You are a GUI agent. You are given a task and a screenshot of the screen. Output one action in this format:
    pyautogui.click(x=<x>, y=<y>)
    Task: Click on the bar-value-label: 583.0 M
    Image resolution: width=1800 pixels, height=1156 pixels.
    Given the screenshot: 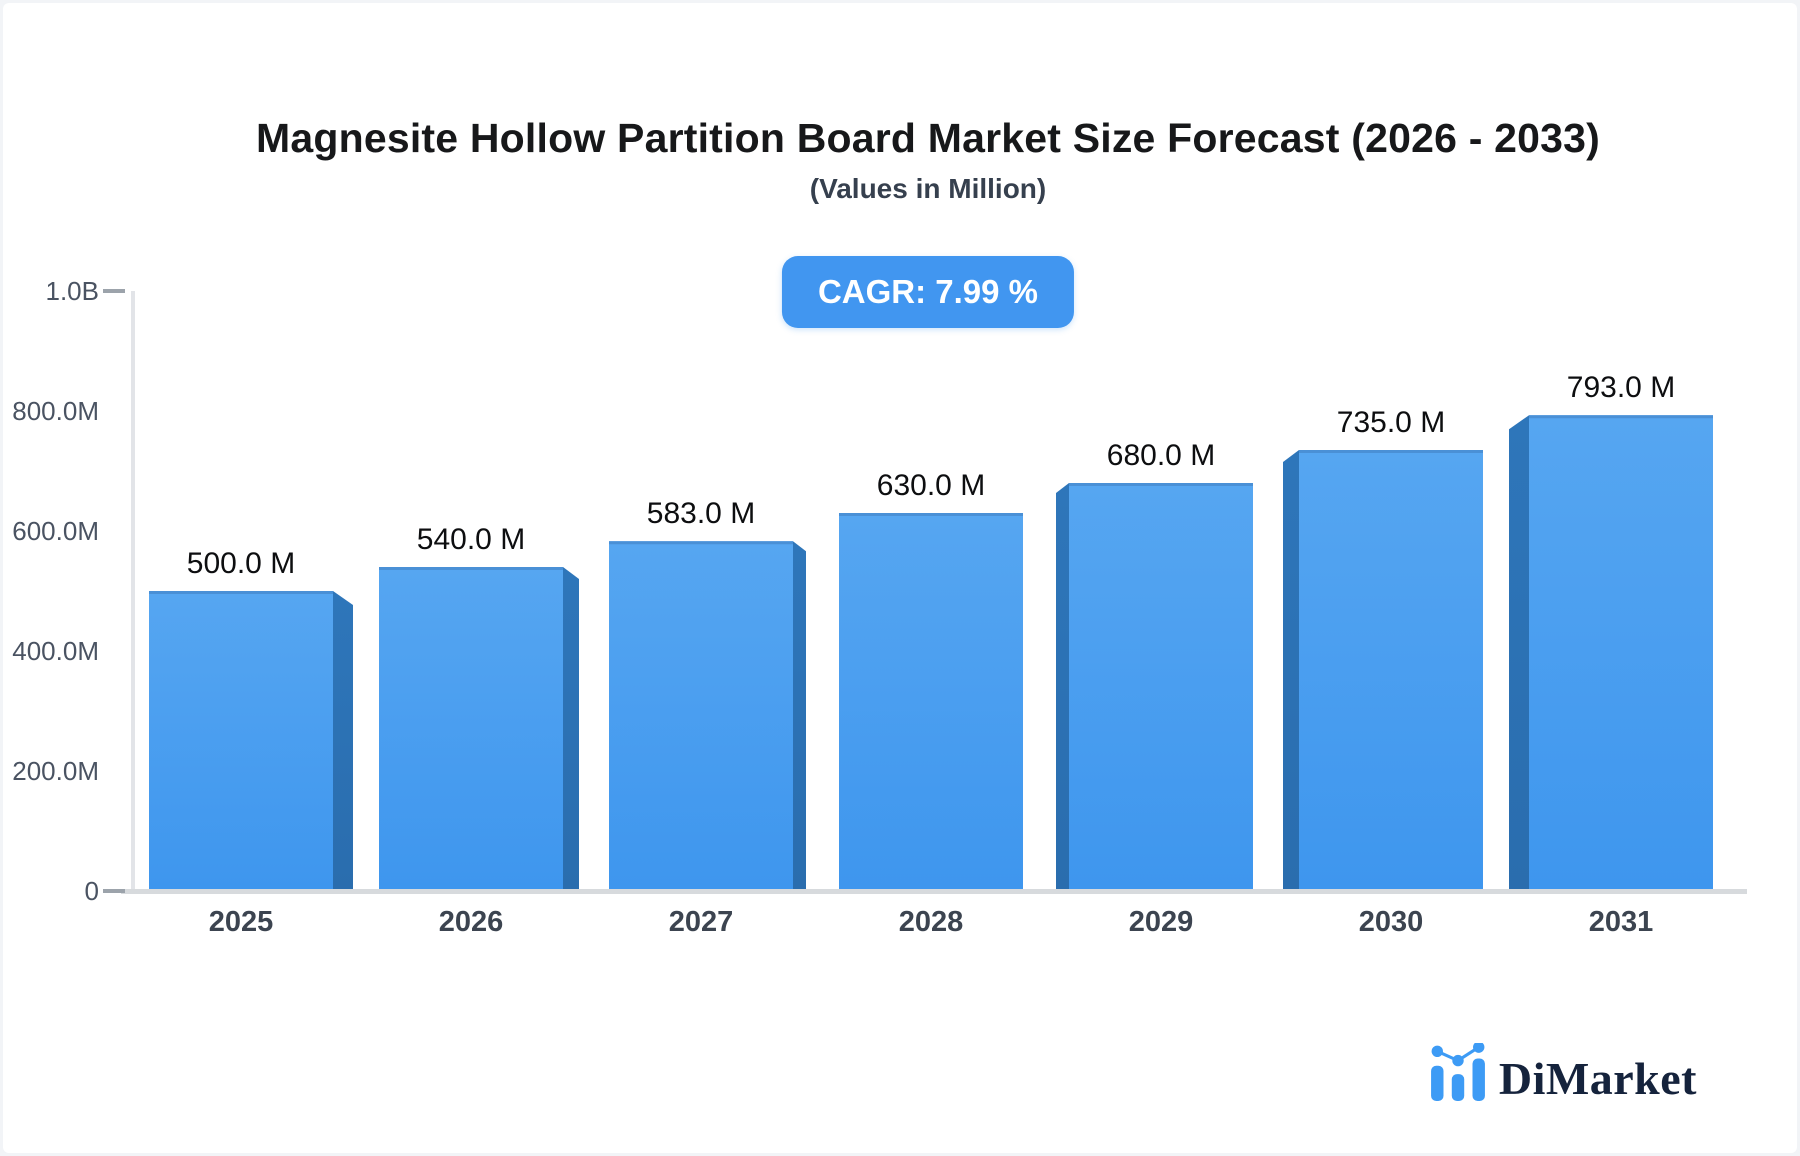 What is the action you would take?
    pyautogui.click(x=701, y=513)
    